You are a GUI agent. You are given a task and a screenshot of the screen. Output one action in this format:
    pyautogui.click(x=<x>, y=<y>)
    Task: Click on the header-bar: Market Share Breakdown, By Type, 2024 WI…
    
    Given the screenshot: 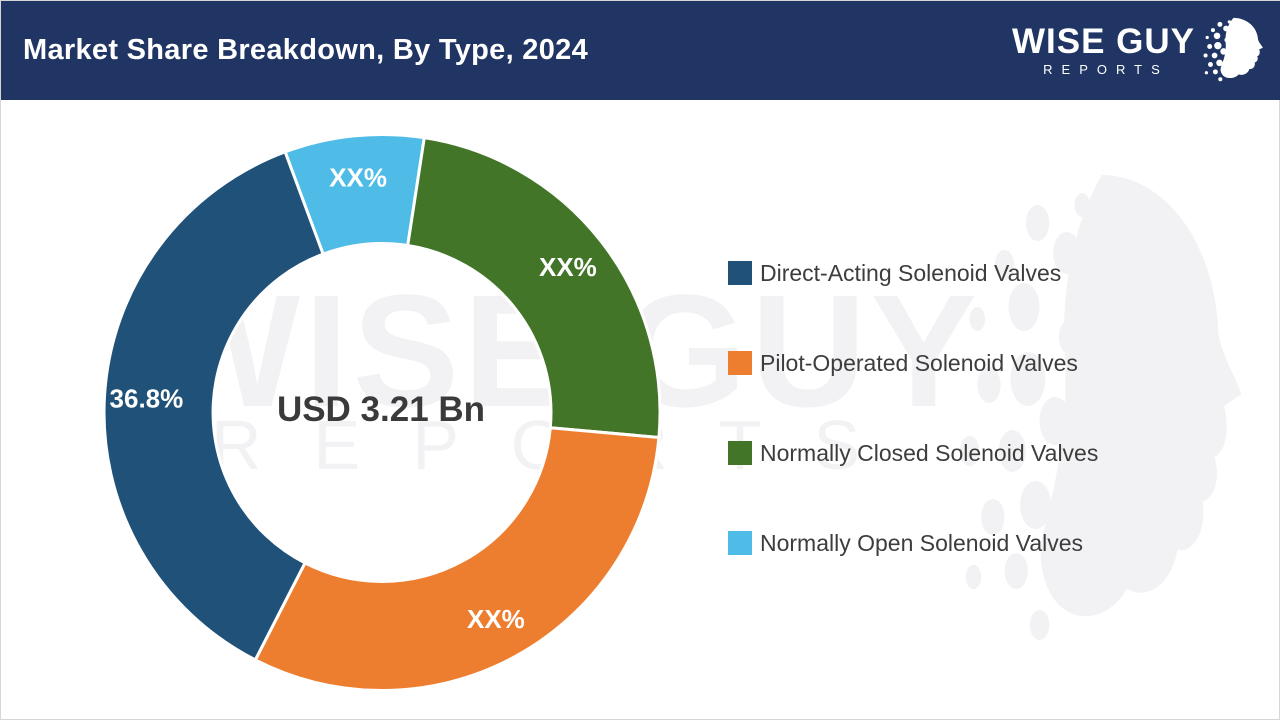 What is the action you would take?
    pyautogui.click(x=640, y=50)
    